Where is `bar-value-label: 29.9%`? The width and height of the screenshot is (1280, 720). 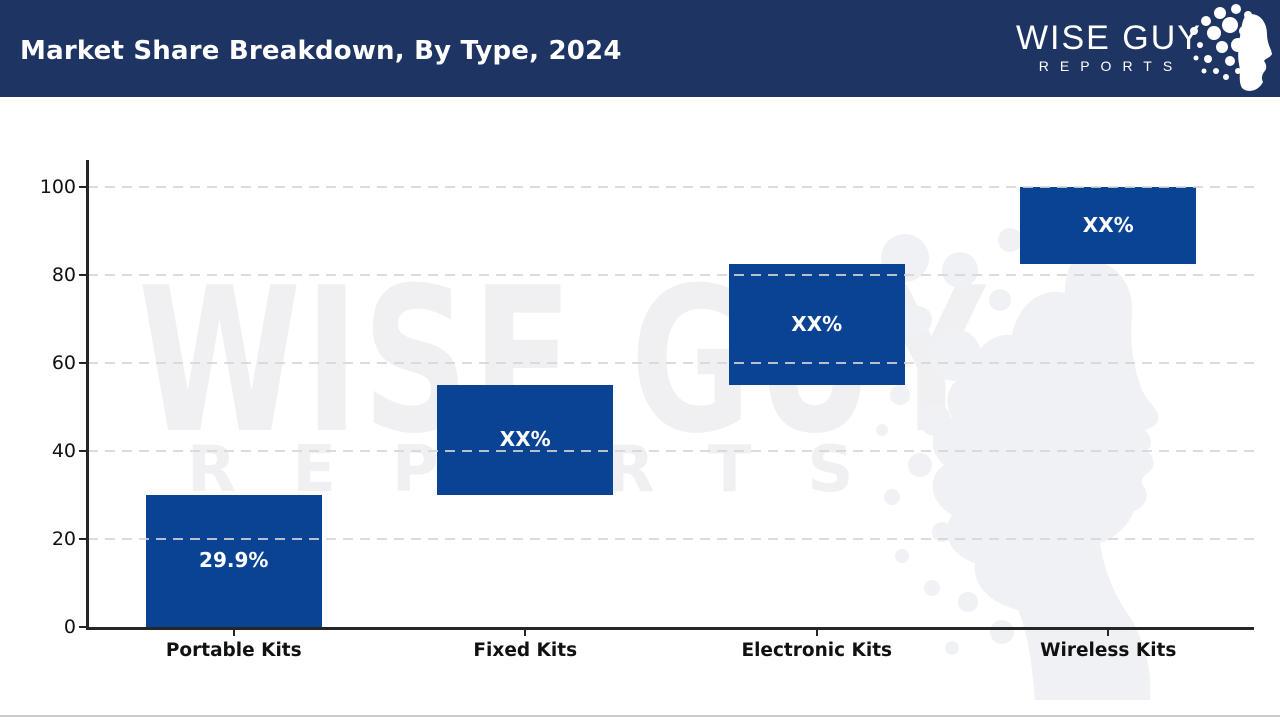
bar-value-label: 29.9% is located at coordinates (234, 560).